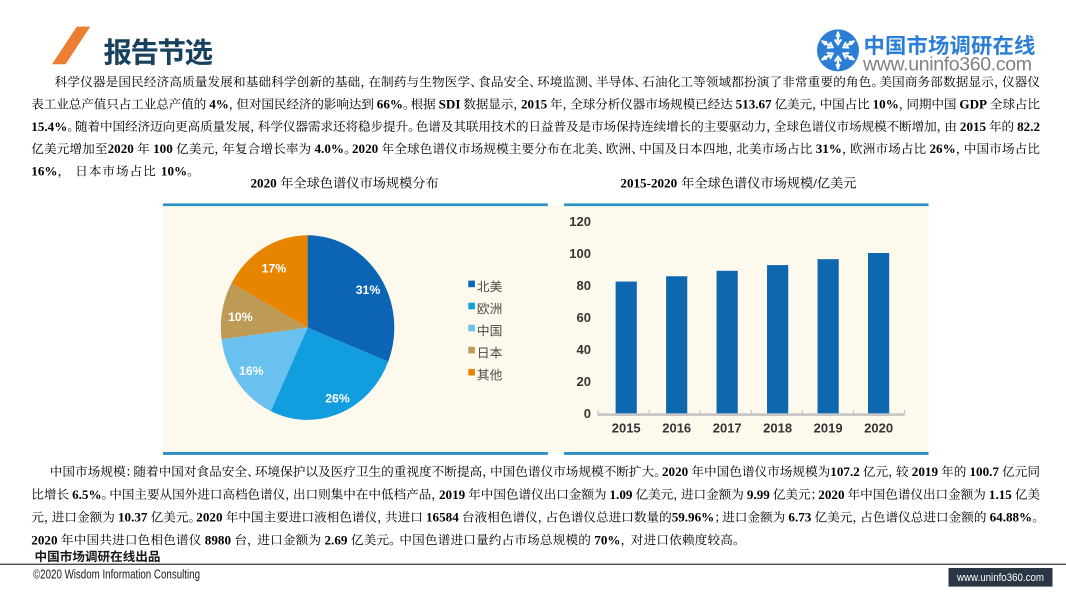 The image size is (1066, 600). What do you see at coordinates (985, 471) in the screenshot?
I see `svg-text: 100.7` at bounding box center [985, 471].